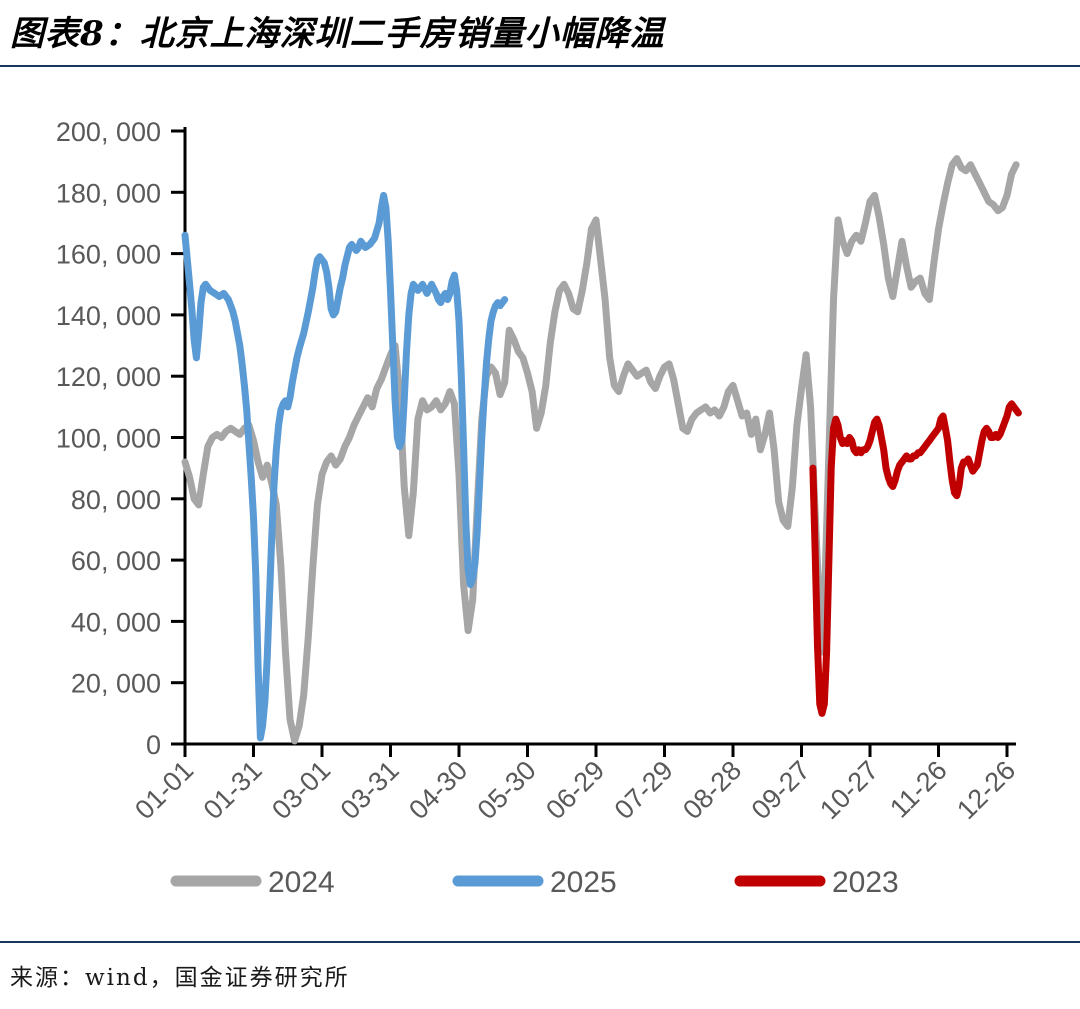 The image size is (1080, 1009). What do you see at coordinates (116, 622) in the screenshot?
I see `y-tick-label: 40, 000` at bounding box center [116, 622].